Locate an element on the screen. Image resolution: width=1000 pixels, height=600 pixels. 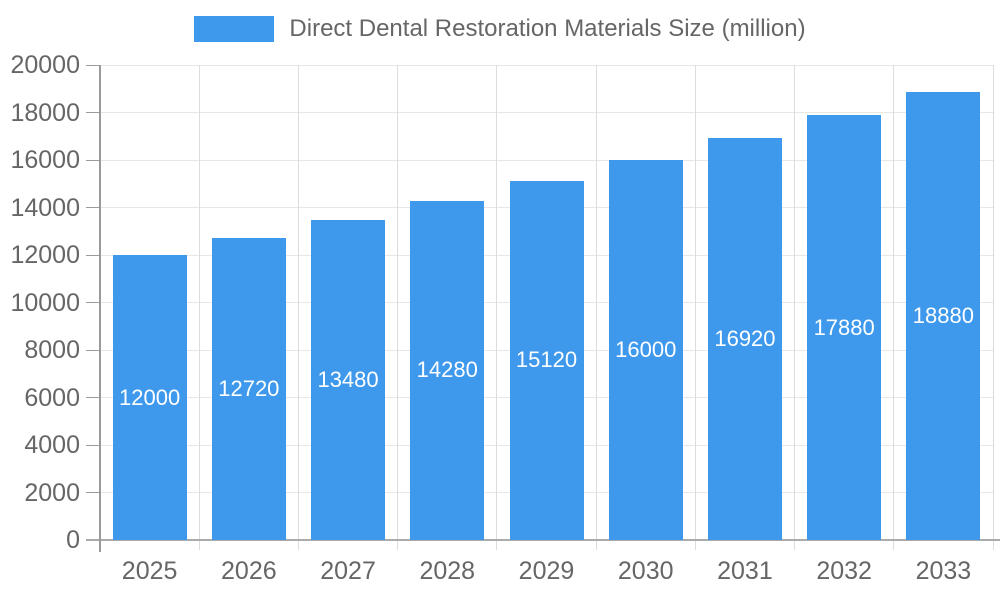
bar: 16000 is located at coordinates (645, 350).